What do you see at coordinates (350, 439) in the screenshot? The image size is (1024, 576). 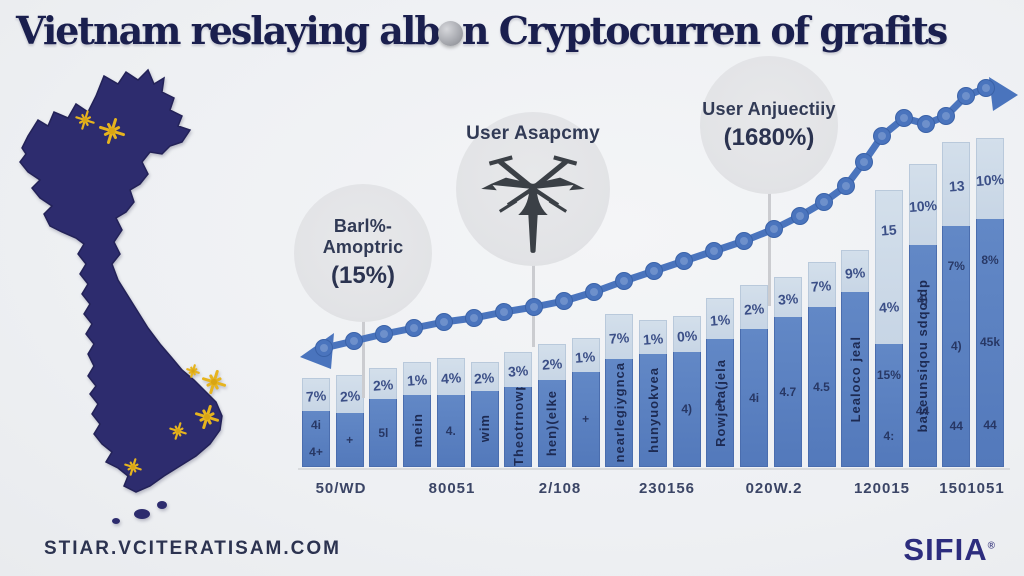 I see `bar-inner-label: +` at bounding box center [350, 439].